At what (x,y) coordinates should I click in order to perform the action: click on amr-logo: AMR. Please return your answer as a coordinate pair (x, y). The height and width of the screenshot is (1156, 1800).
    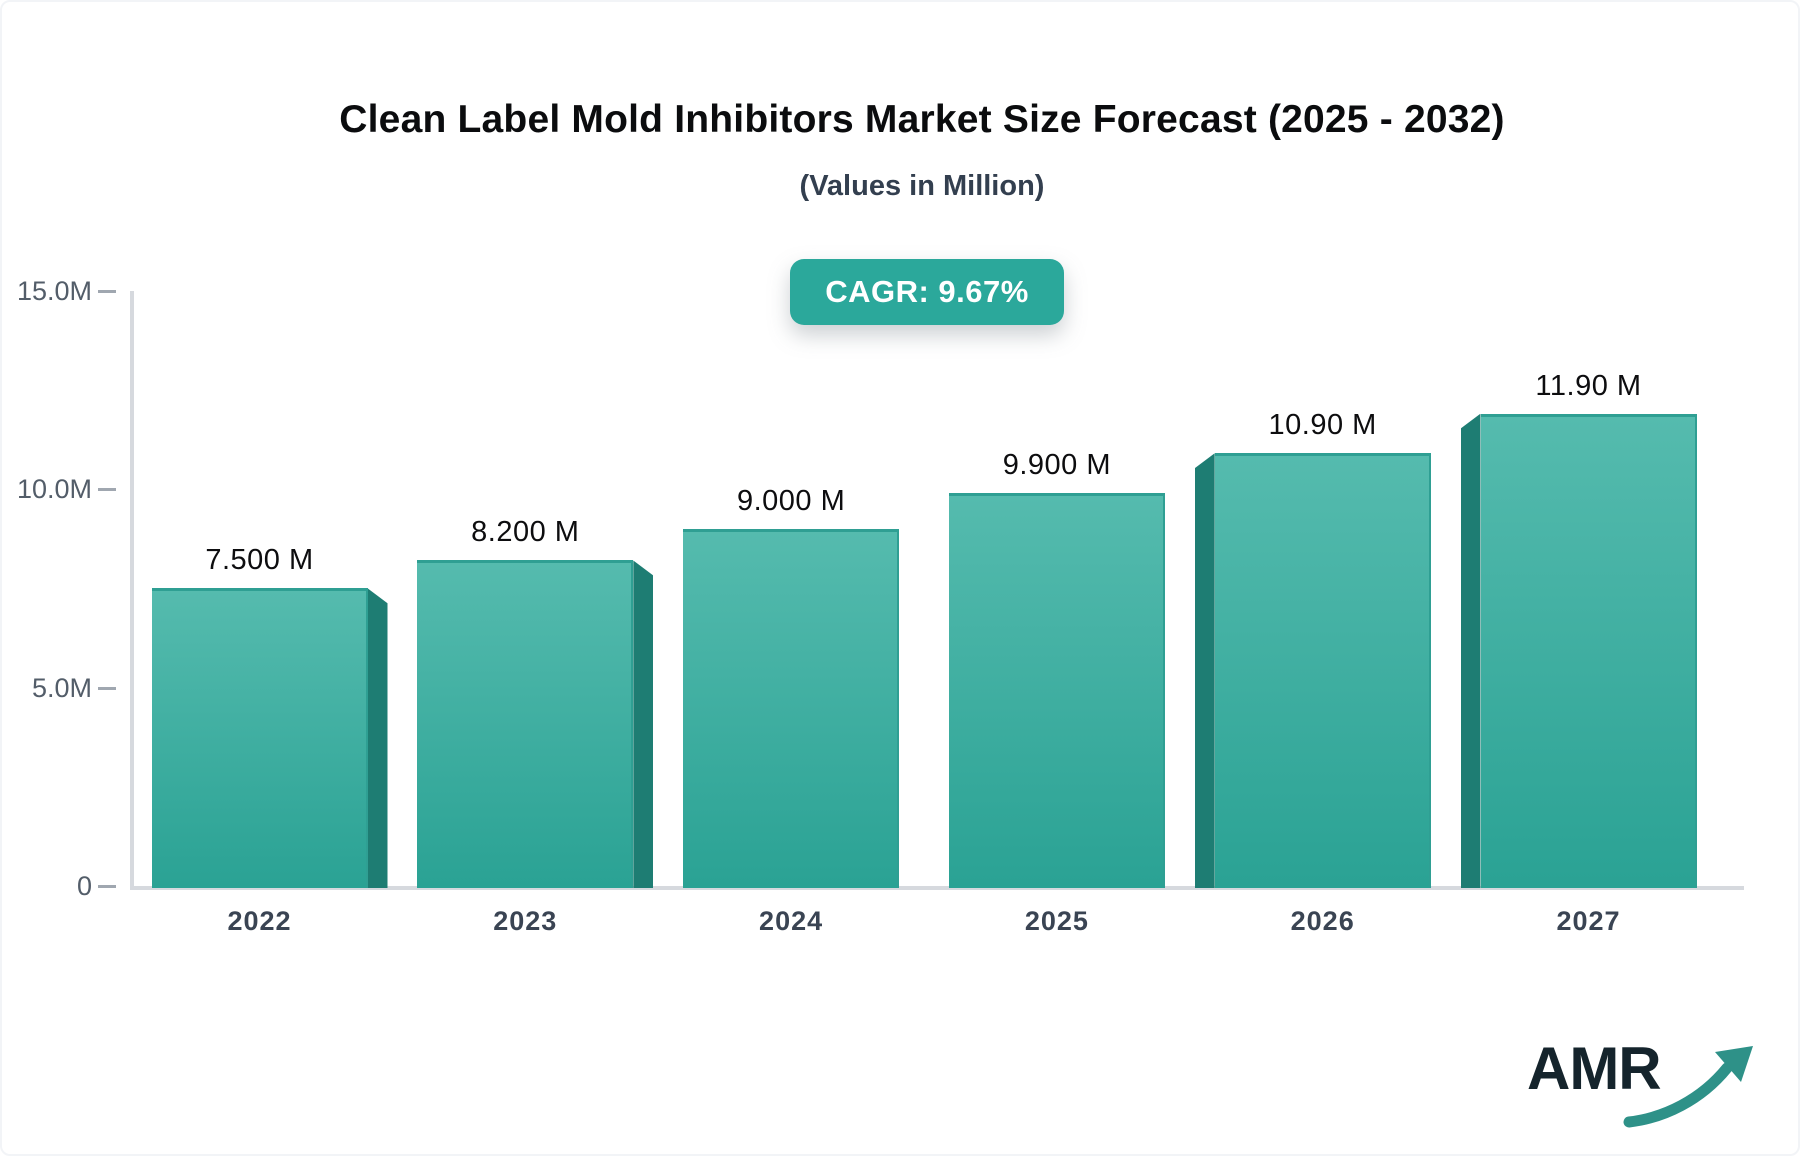
    Looking at the image, I should click on (1642, 1076).